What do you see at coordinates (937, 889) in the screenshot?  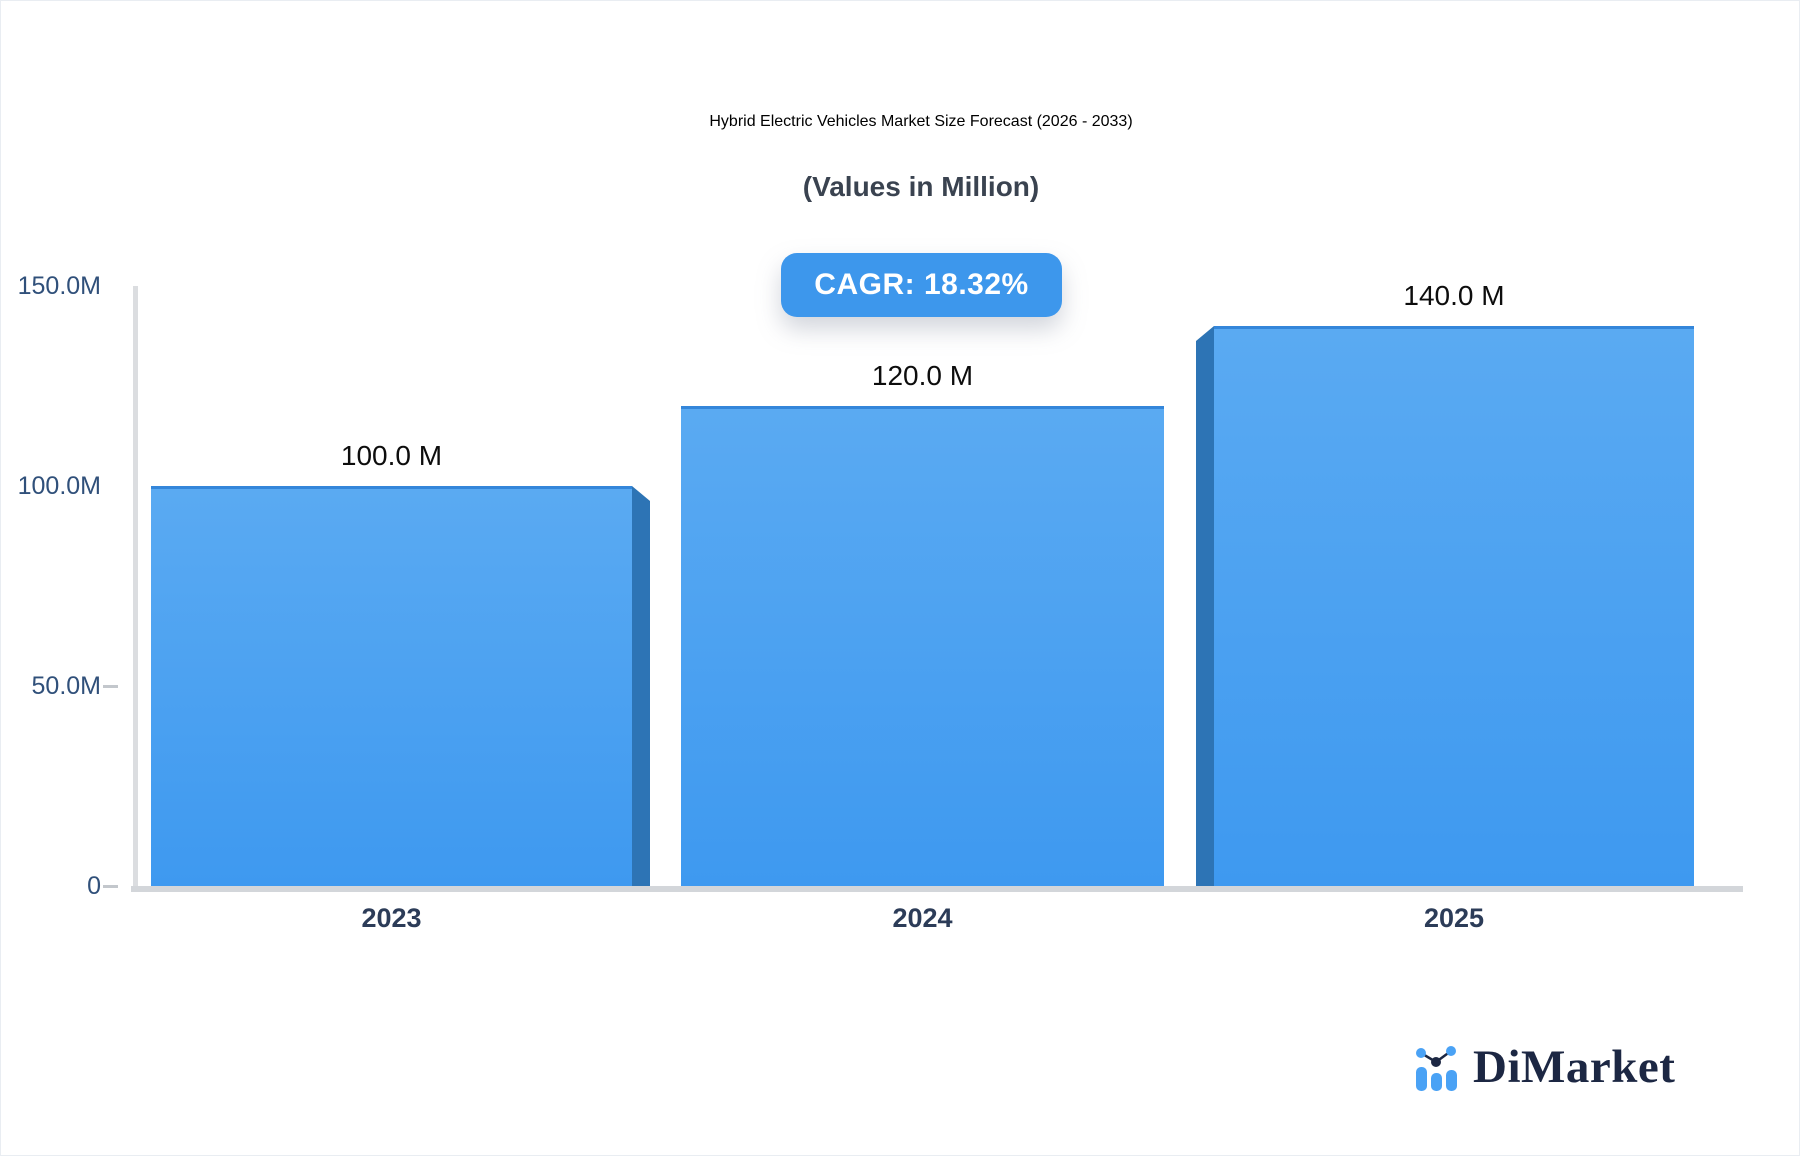 I see `x-axis-baseline` at bounding box center [937, 889].